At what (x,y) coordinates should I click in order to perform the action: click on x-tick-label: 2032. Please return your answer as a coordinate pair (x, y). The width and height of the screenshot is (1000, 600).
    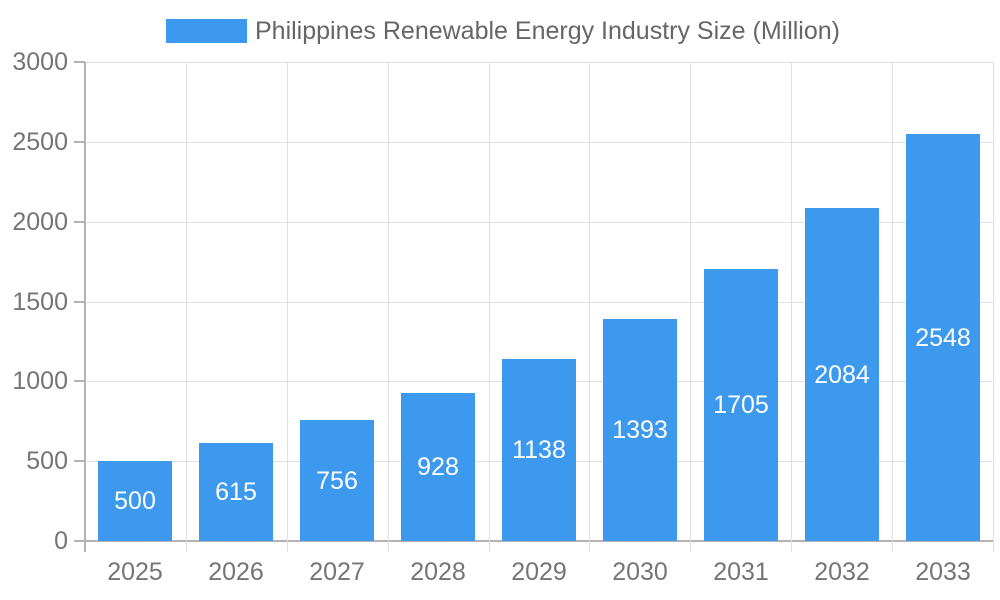
    Looking at the image, I should click on (842, 572).